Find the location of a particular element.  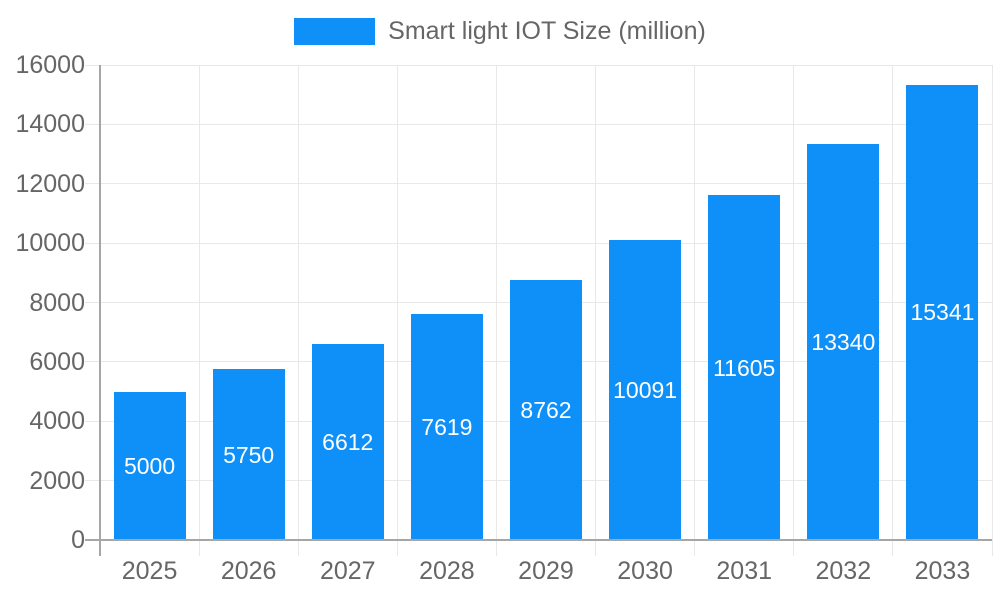

x-axis-tick-label: 2025 is located at coordinates (149, 571).